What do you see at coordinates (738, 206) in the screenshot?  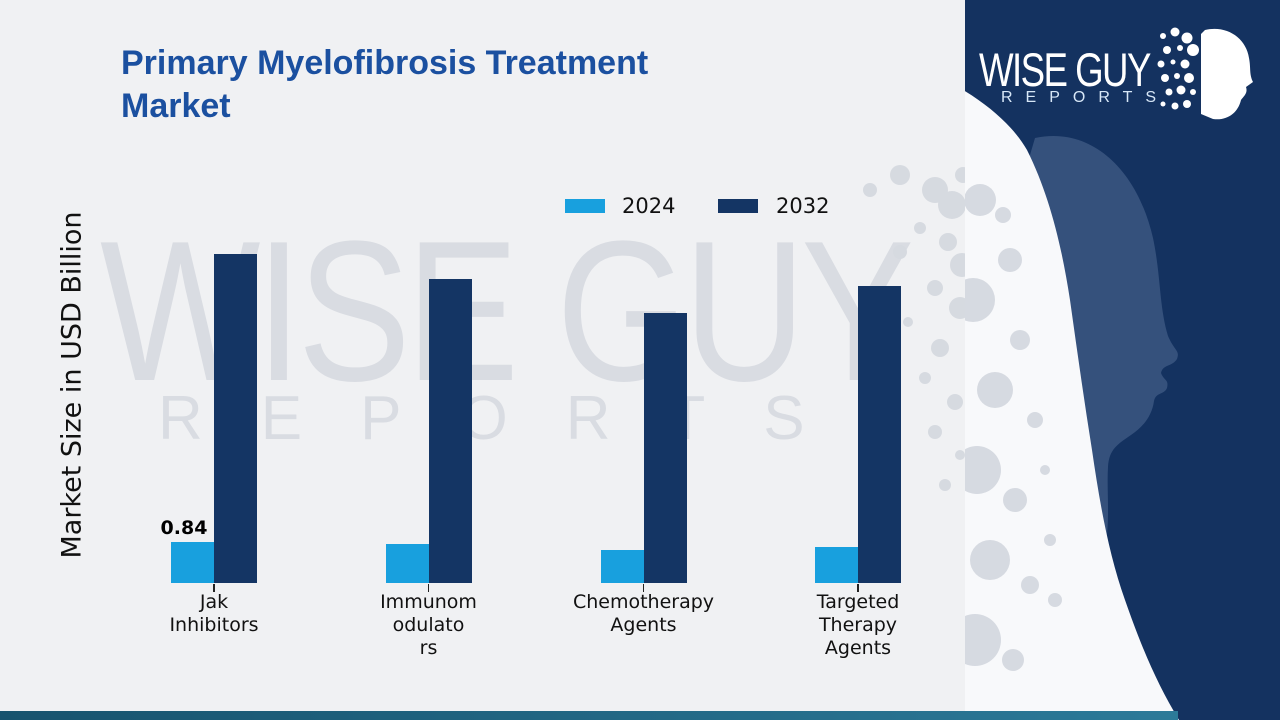 I see `legend-swatch-2032` at bounding box center [738, 206].